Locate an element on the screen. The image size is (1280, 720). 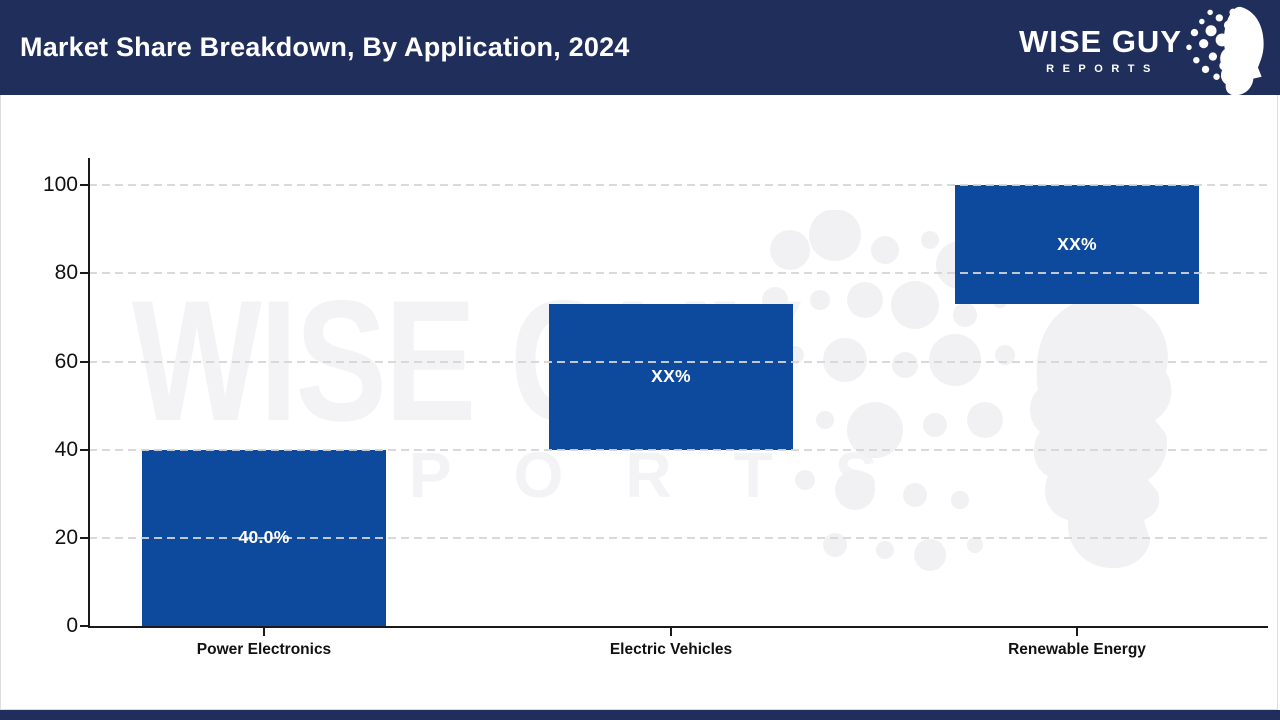
y-tick-label: 20 is located at coordinates (66, 537).